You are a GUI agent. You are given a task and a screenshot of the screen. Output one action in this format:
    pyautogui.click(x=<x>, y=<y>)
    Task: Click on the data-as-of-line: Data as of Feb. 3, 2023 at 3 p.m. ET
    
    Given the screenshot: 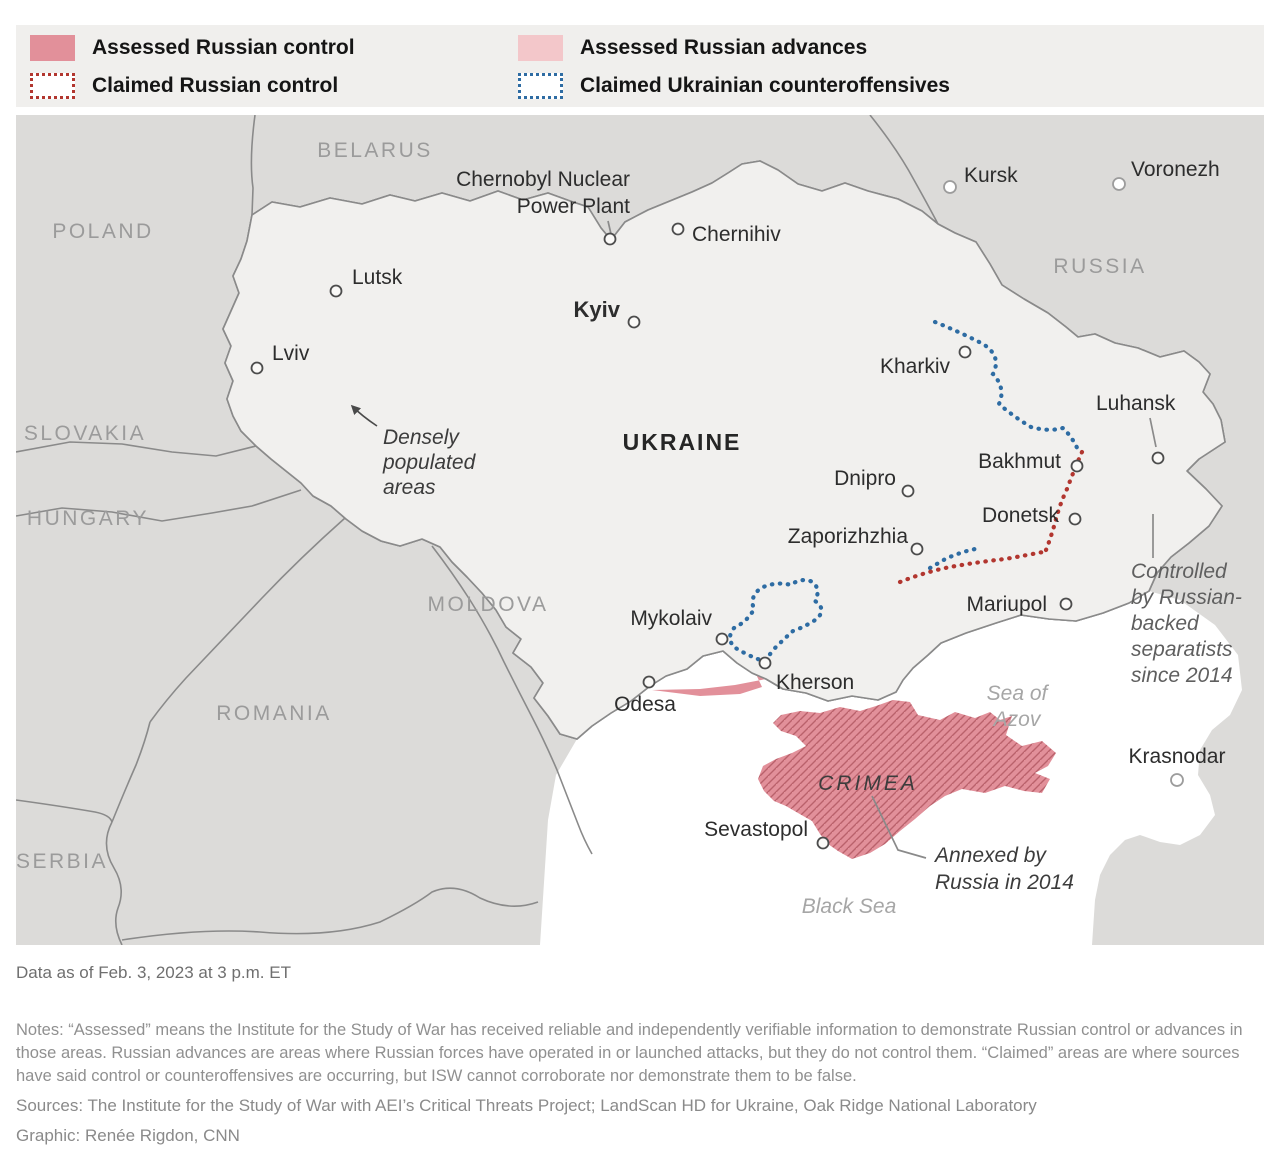 What is the action you would take?
    pyautogui.click(x=153, y=972)
    